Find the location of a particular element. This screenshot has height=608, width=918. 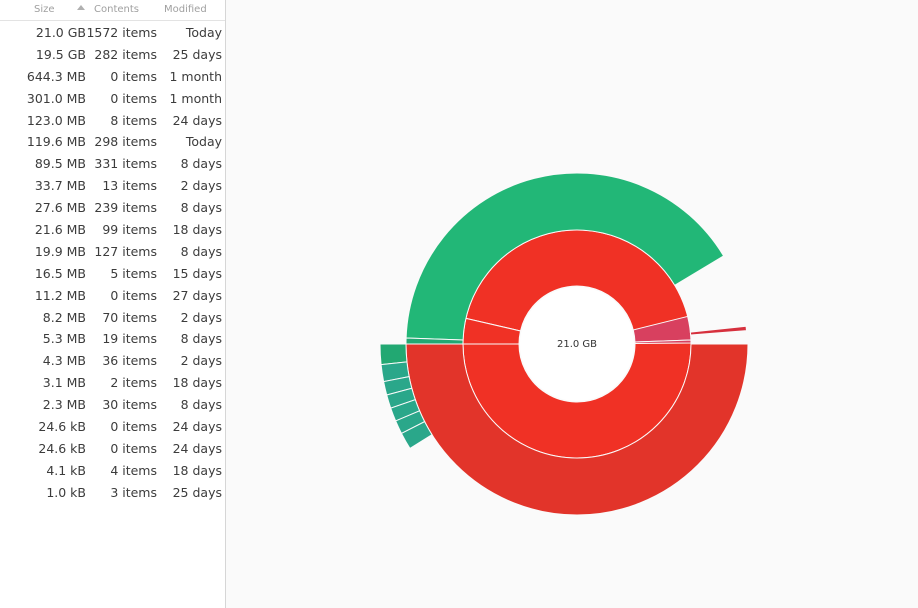

table-row: 2.3 MB 30 items 8 days is located at coordinates (112, 404).